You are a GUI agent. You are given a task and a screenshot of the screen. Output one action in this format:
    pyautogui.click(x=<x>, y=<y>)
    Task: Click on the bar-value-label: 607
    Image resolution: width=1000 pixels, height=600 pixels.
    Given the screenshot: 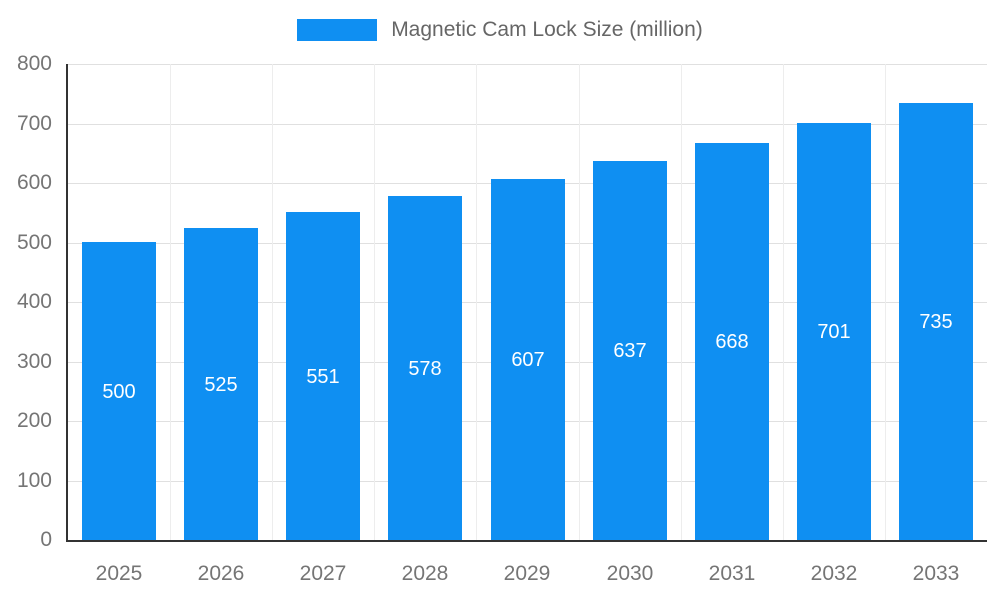 What is the action you would take?
    pyautogui.click(x=528, y=360)
    